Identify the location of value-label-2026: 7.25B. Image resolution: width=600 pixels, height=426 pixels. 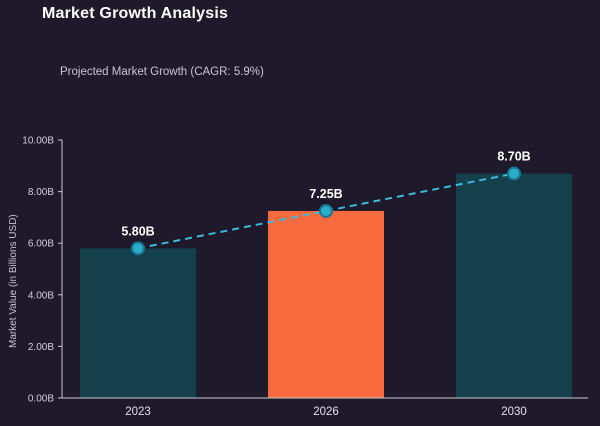
(325, 194).